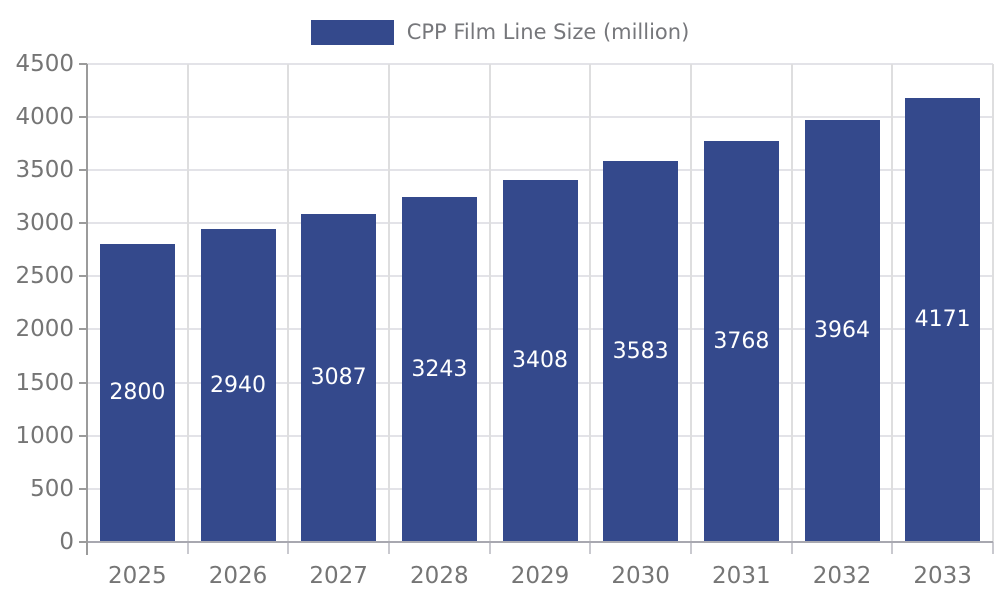 The height and width of the screenshot is (600, 1000). What do you see at coordinates (540, 576) in the screenshot?
I see `x-axis-label: 2029` at bounding box center [540, 576].